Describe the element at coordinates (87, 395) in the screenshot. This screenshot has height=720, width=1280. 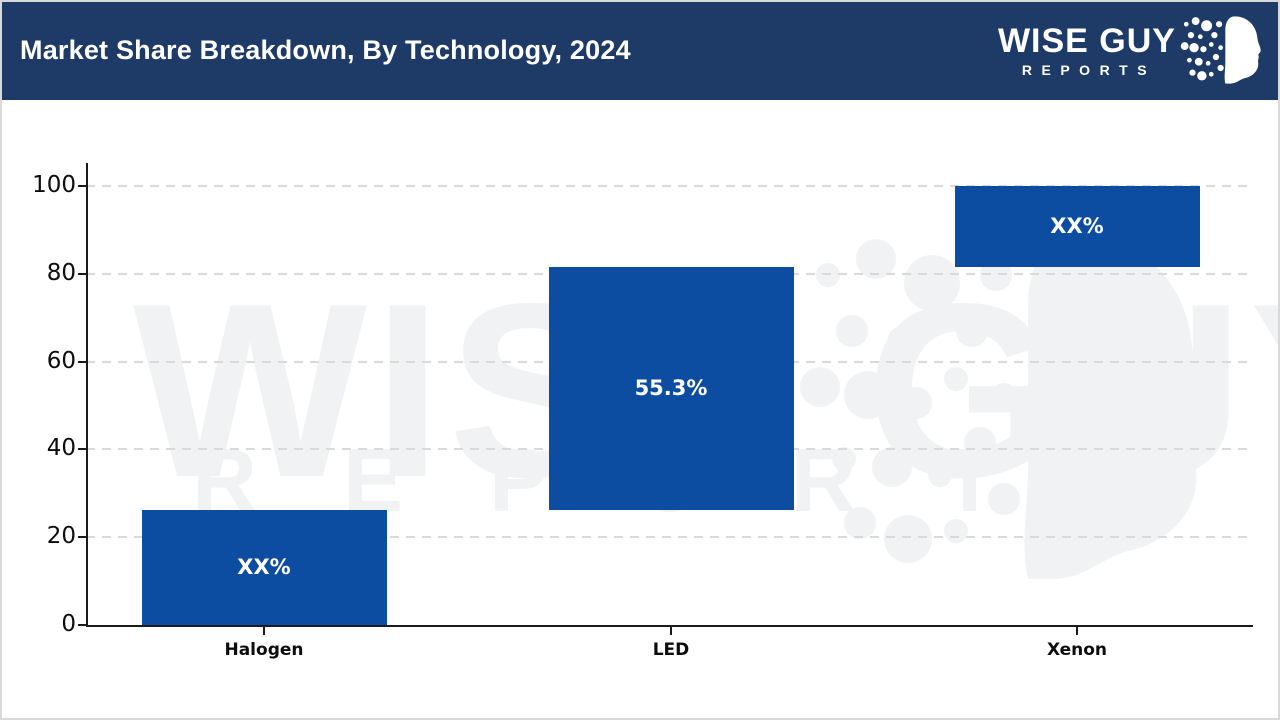
I see `y-axis-line` at that location.